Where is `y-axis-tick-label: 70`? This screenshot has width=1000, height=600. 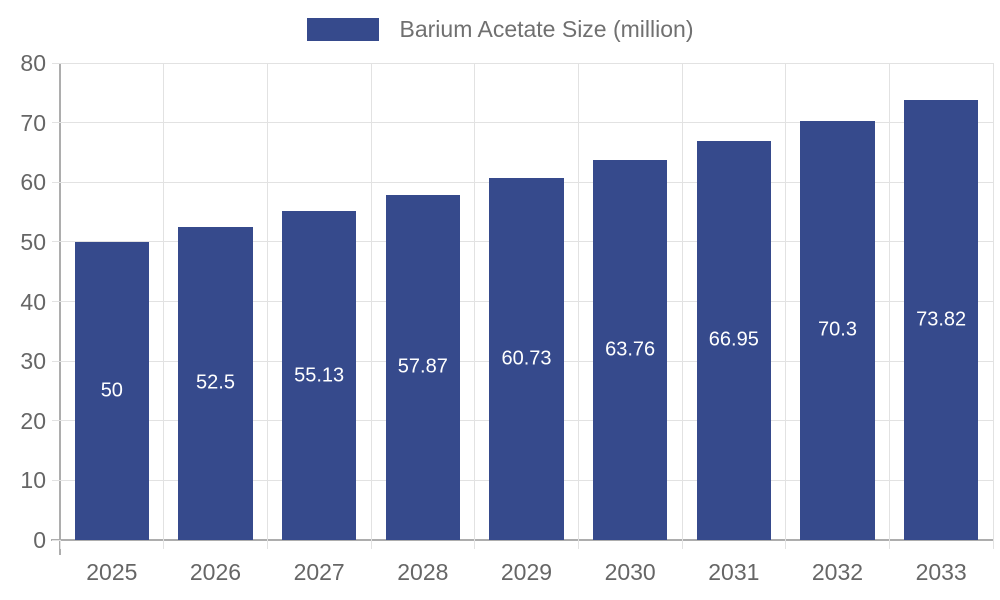
y-axis-tick-label: 70 is located at coordinates (33, 122).